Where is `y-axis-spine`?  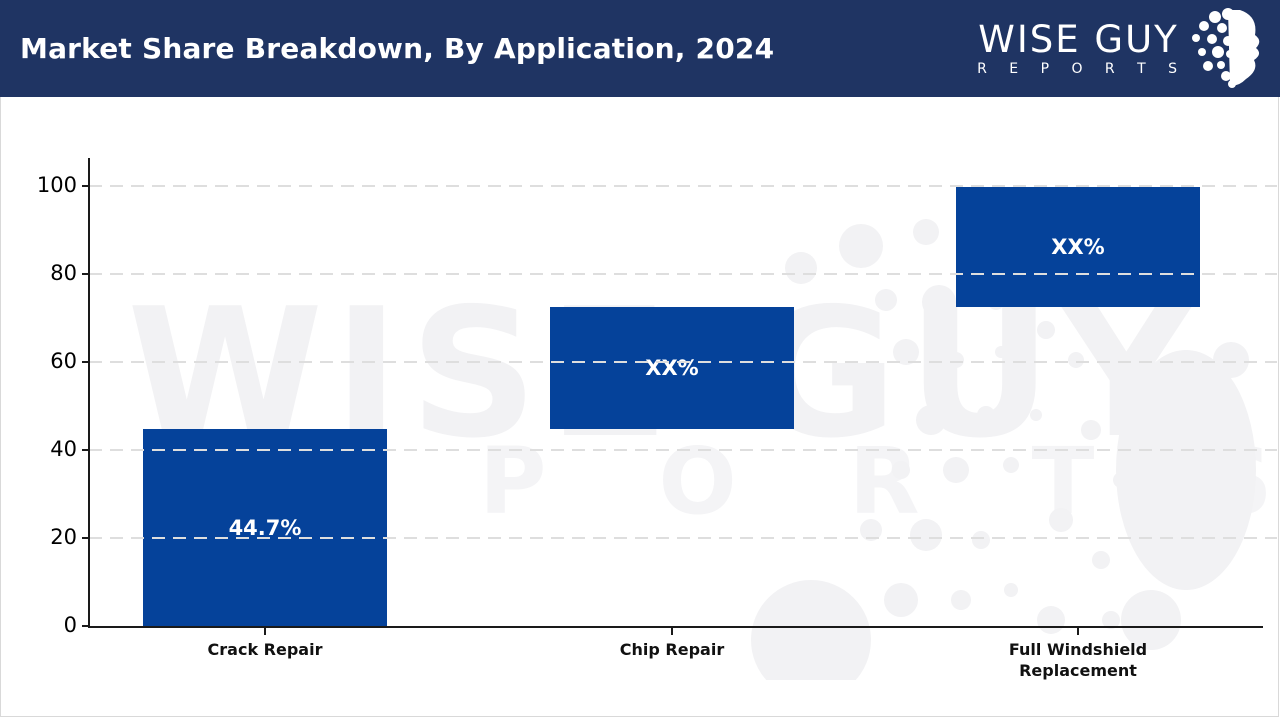
y-axis-spine is located at coordinates (89, 393).